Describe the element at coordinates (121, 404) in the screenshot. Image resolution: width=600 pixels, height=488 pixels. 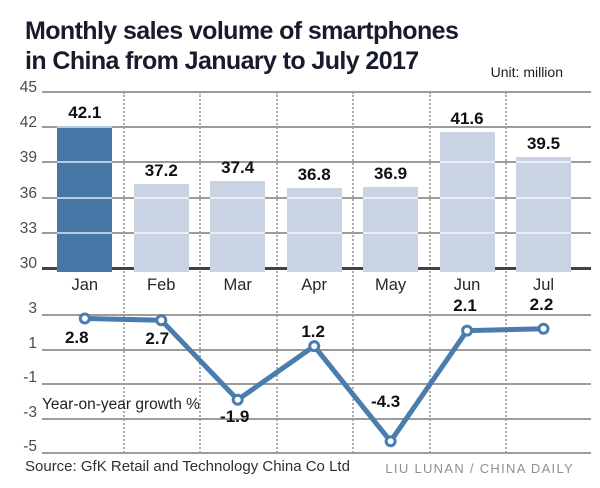
I see `growth-axis-label: Year-on-year growth %` at that location.